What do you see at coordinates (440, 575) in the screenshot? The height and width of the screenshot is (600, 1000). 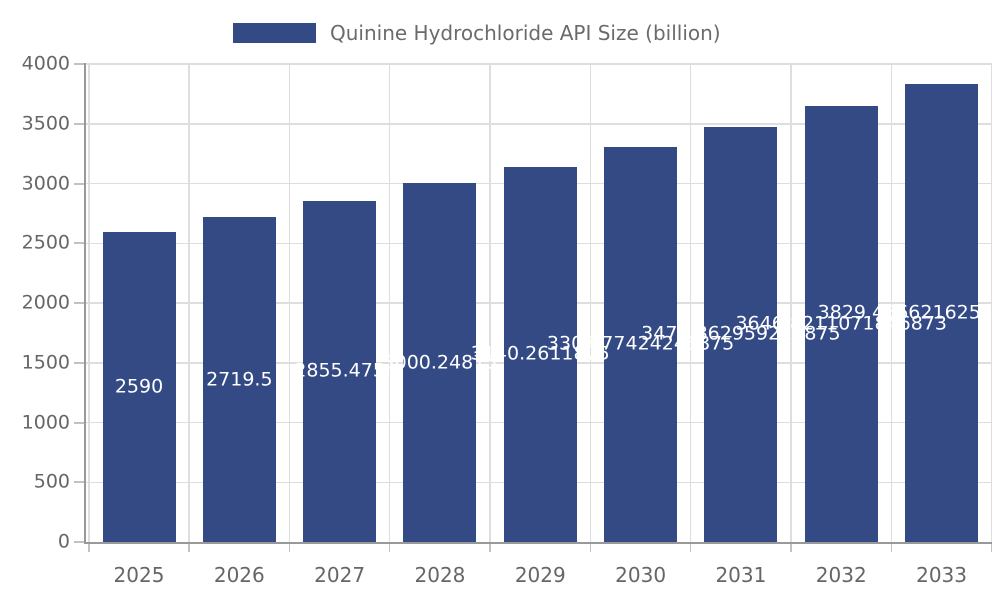 I see `x-tick-label: 2028` at bounding box center [440, 575].